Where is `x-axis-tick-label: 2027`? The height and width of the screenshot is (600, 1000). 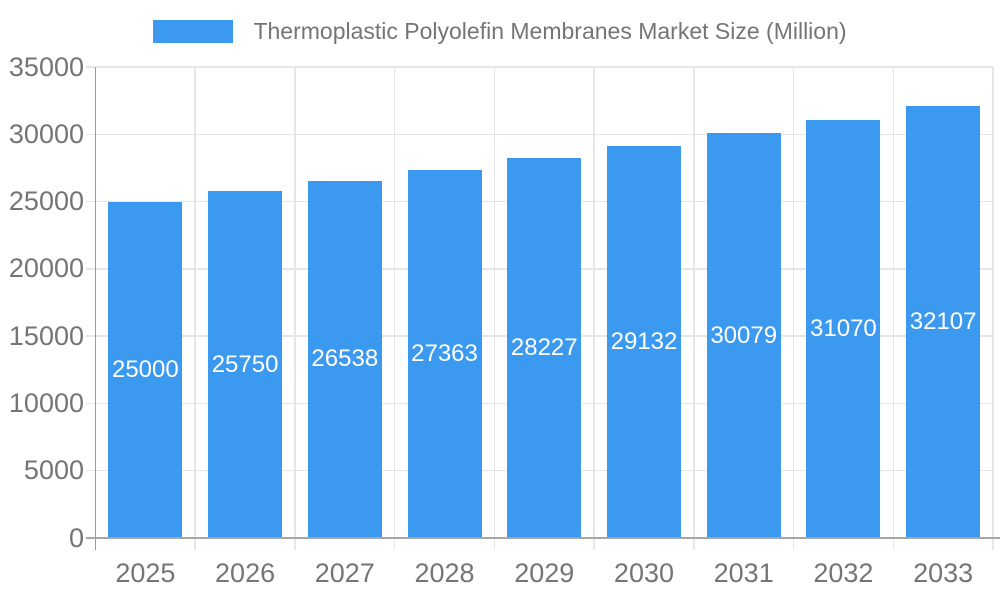 x-axis-tick-label: 2027 is located at coordinates (344, 573).